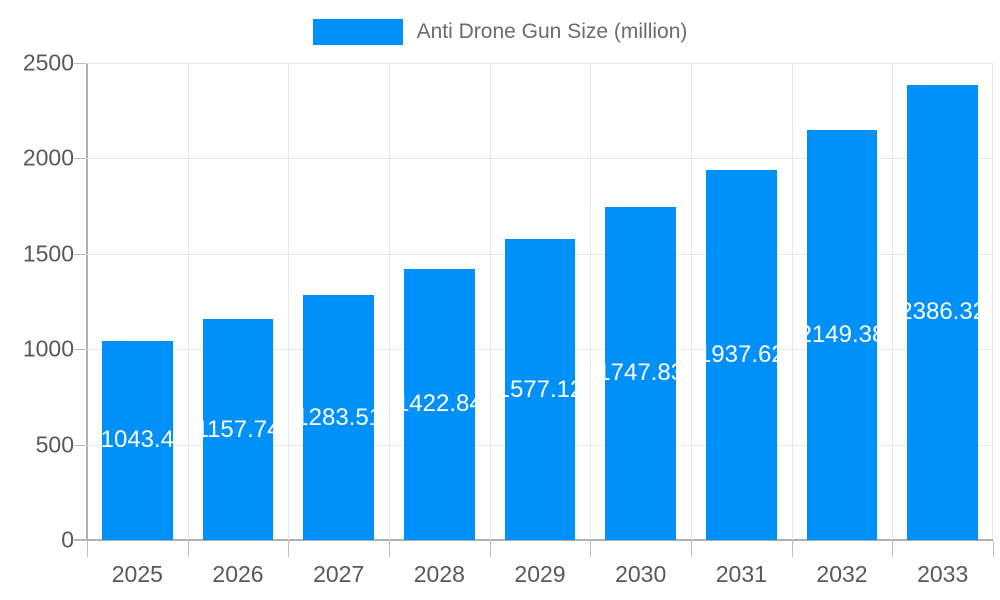  What do you see at coordinates (54, 444) in the screenshot?
I see `y-axis-tick-label: 500` at bounding box center [54, 444].